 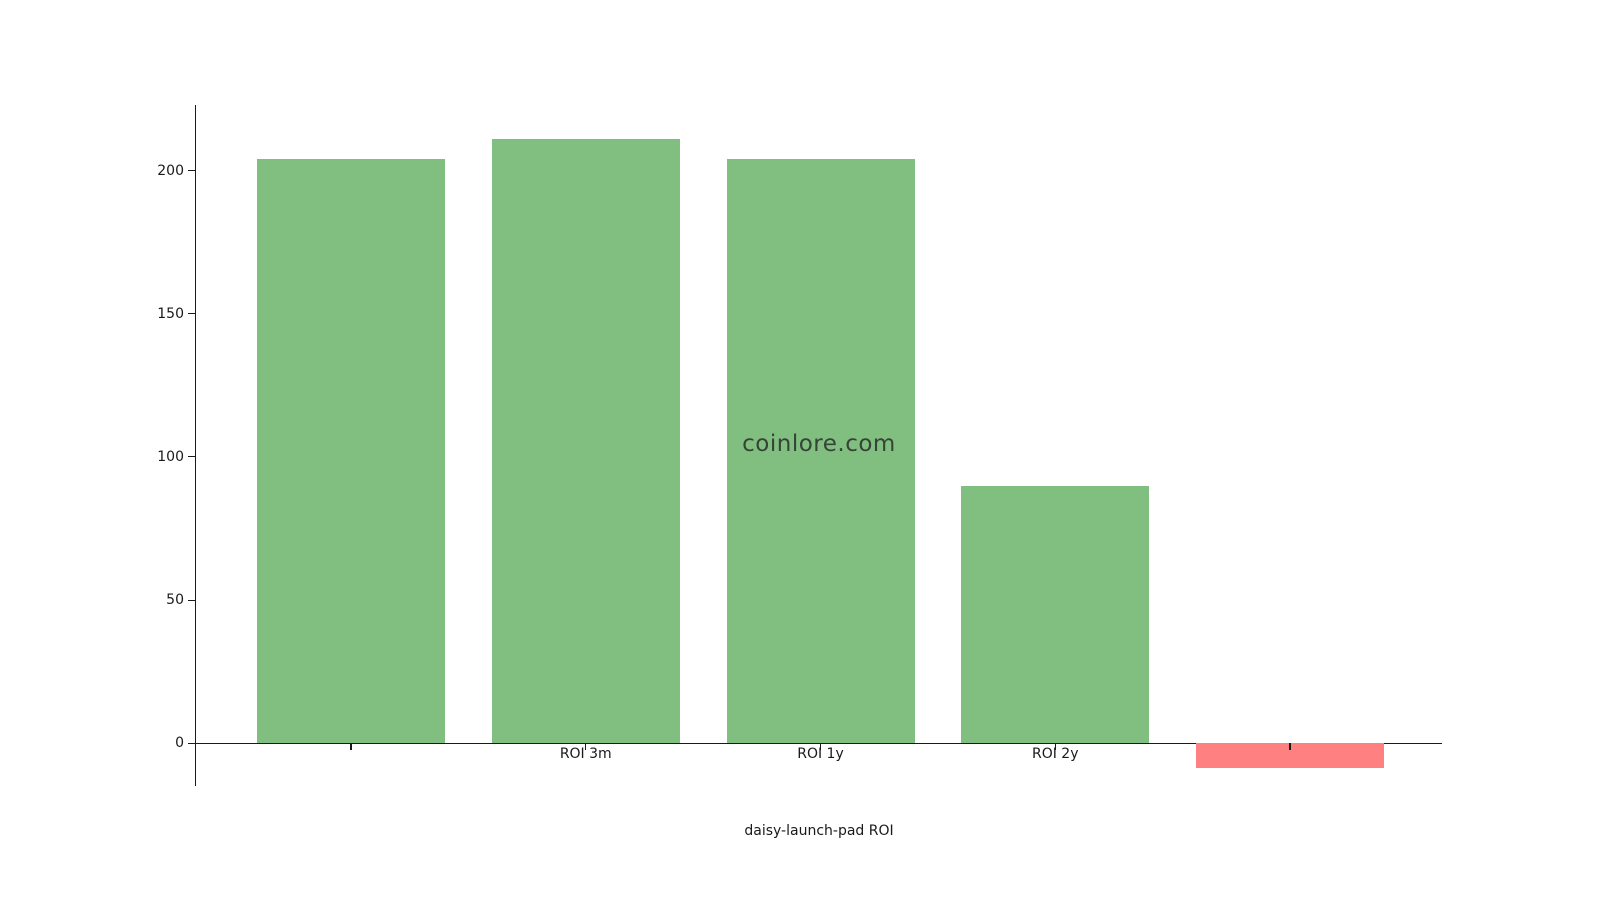 I want to click on x-axis-line, so click(x=819, y=743).